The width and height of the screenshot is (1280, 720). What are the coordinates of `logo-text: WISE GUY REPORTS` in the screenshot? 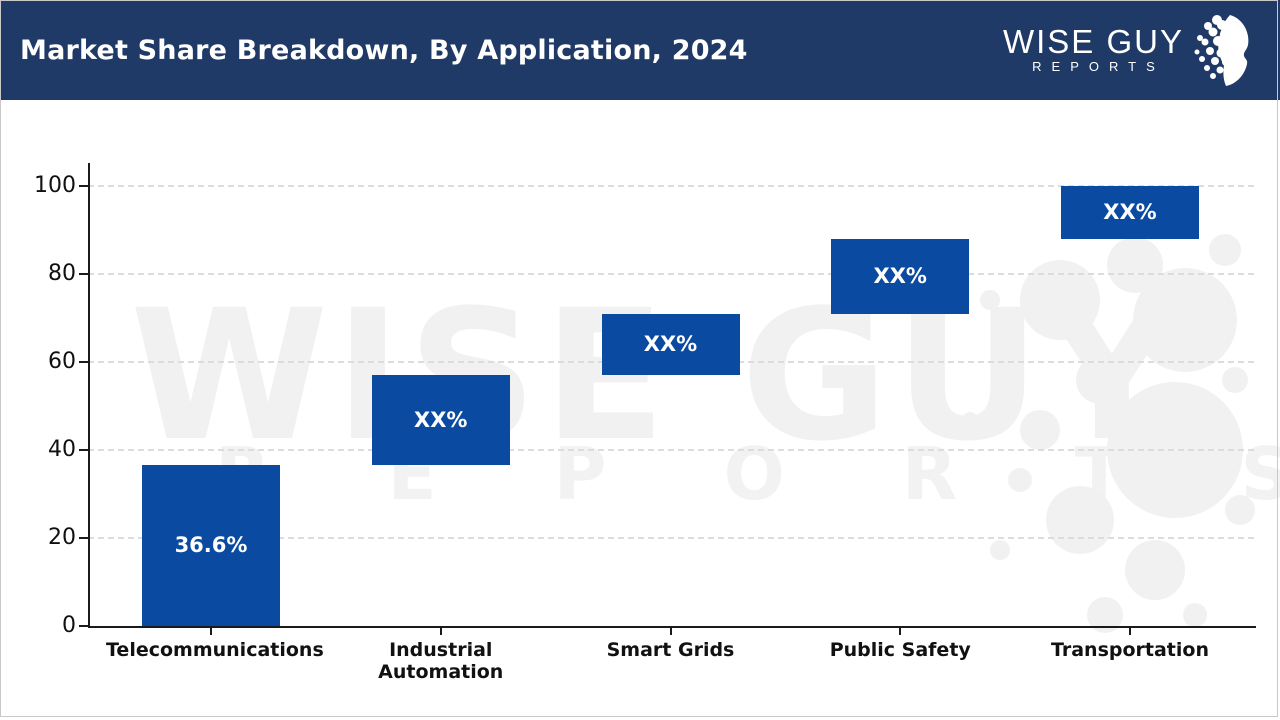 It's located at (1093, 50).